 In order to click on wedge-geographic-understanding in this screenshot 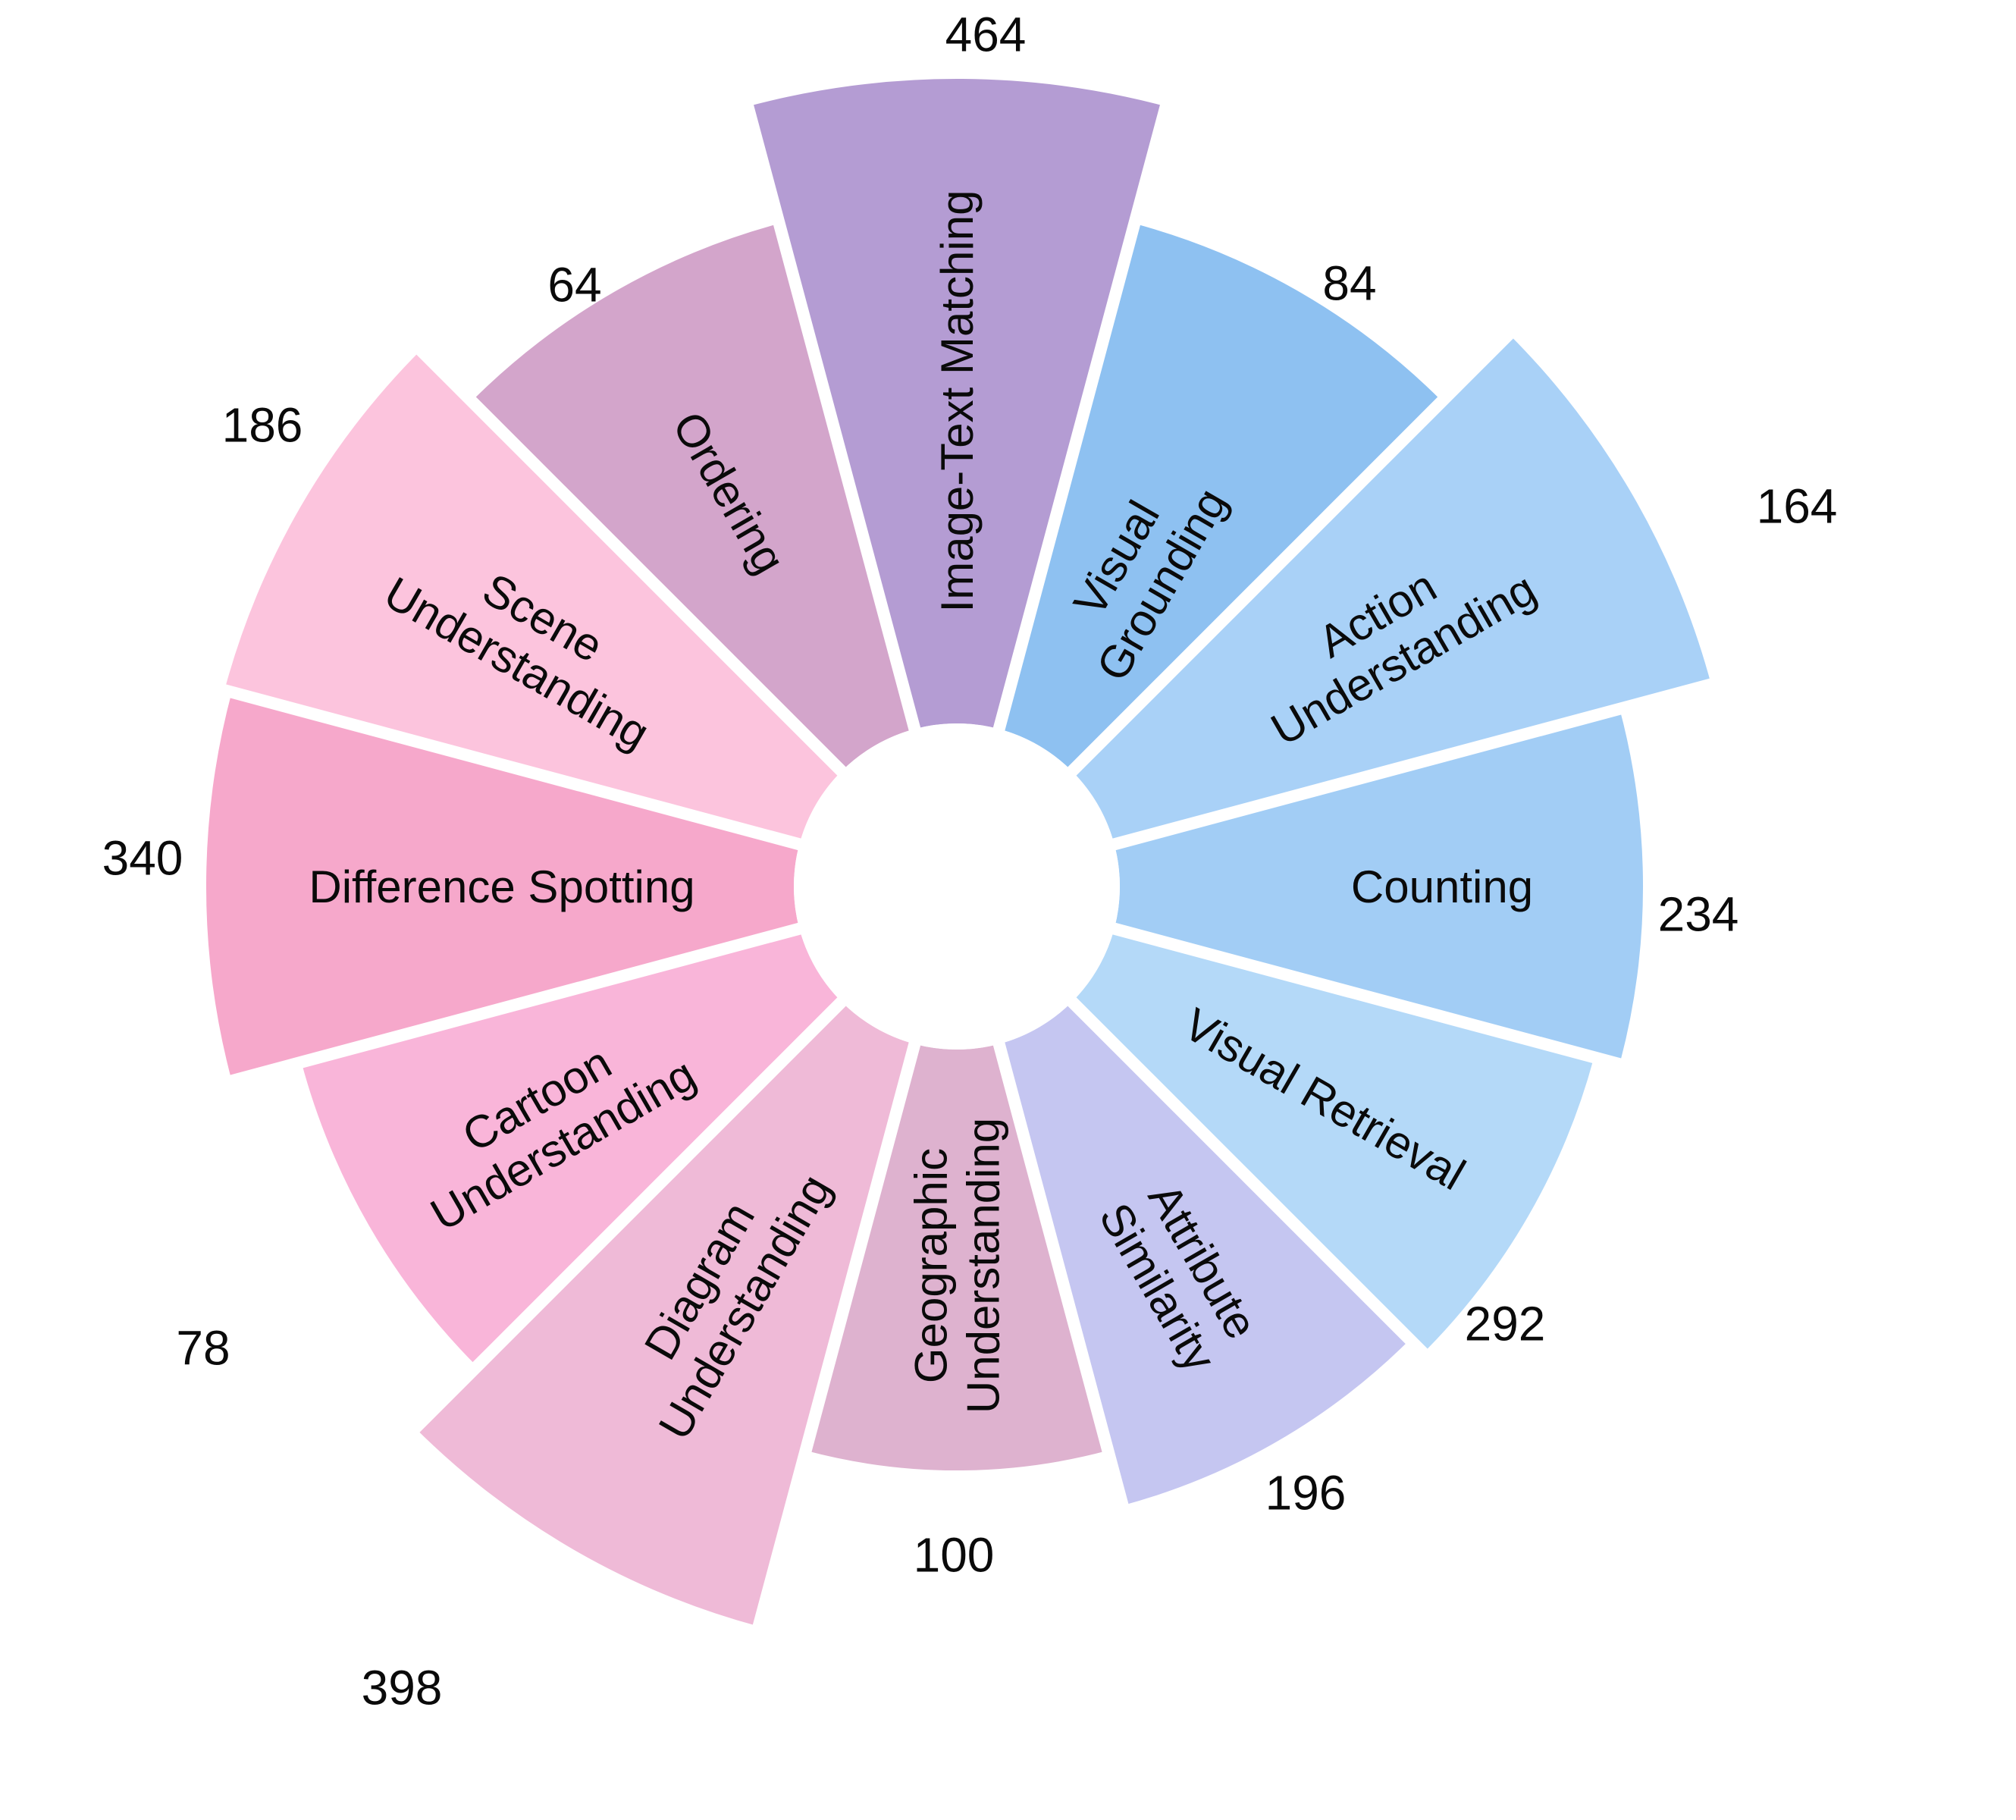, I will do `click(956, 1257)`.